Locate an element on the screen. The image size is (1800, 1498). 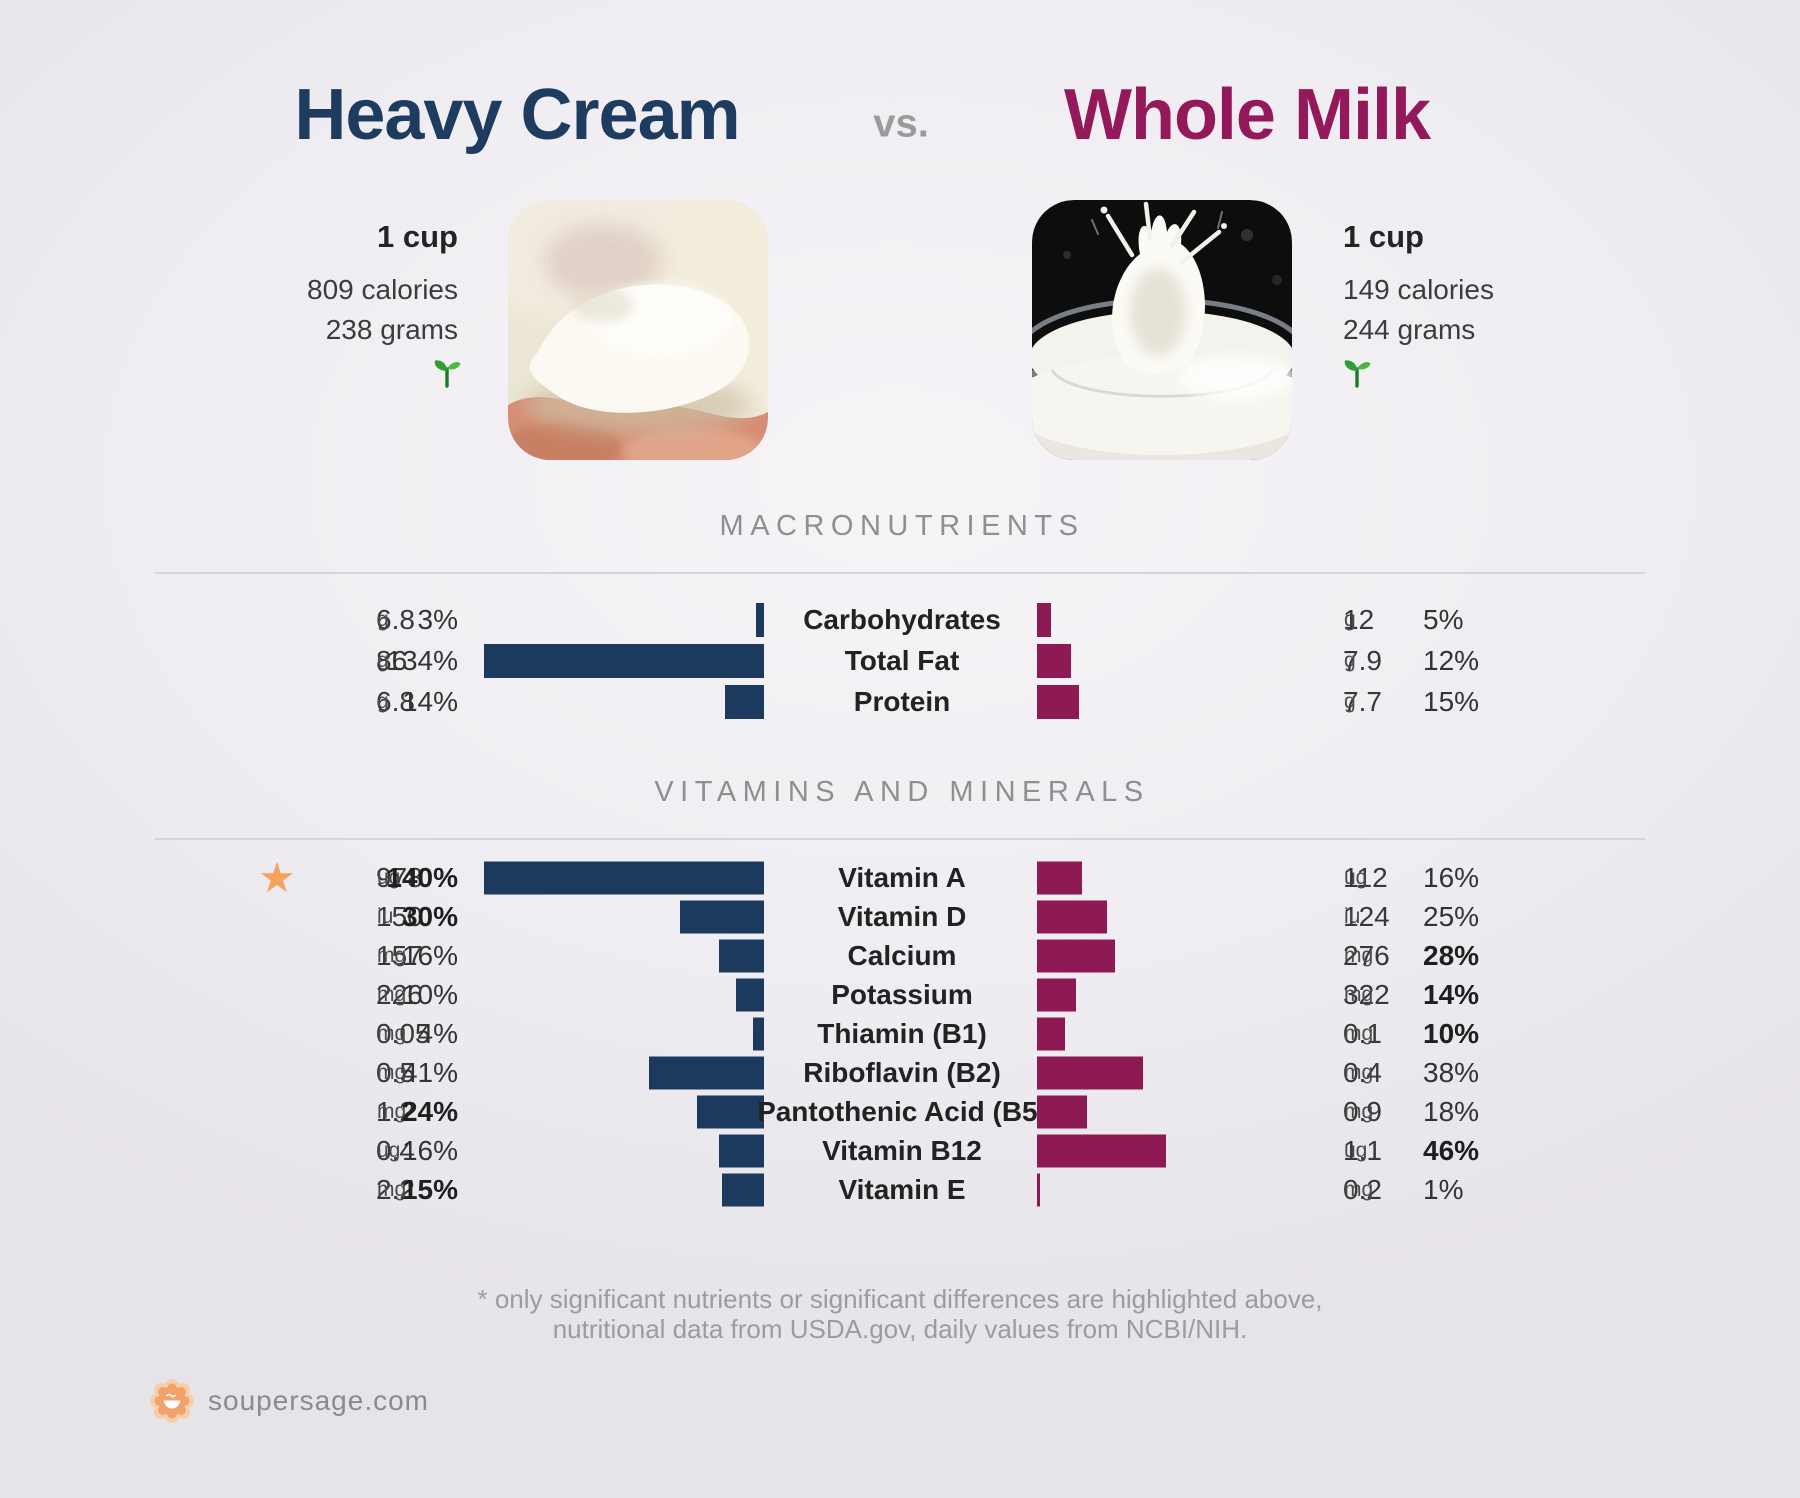
left-percent: 41% is located at coordinates (429, 1072).